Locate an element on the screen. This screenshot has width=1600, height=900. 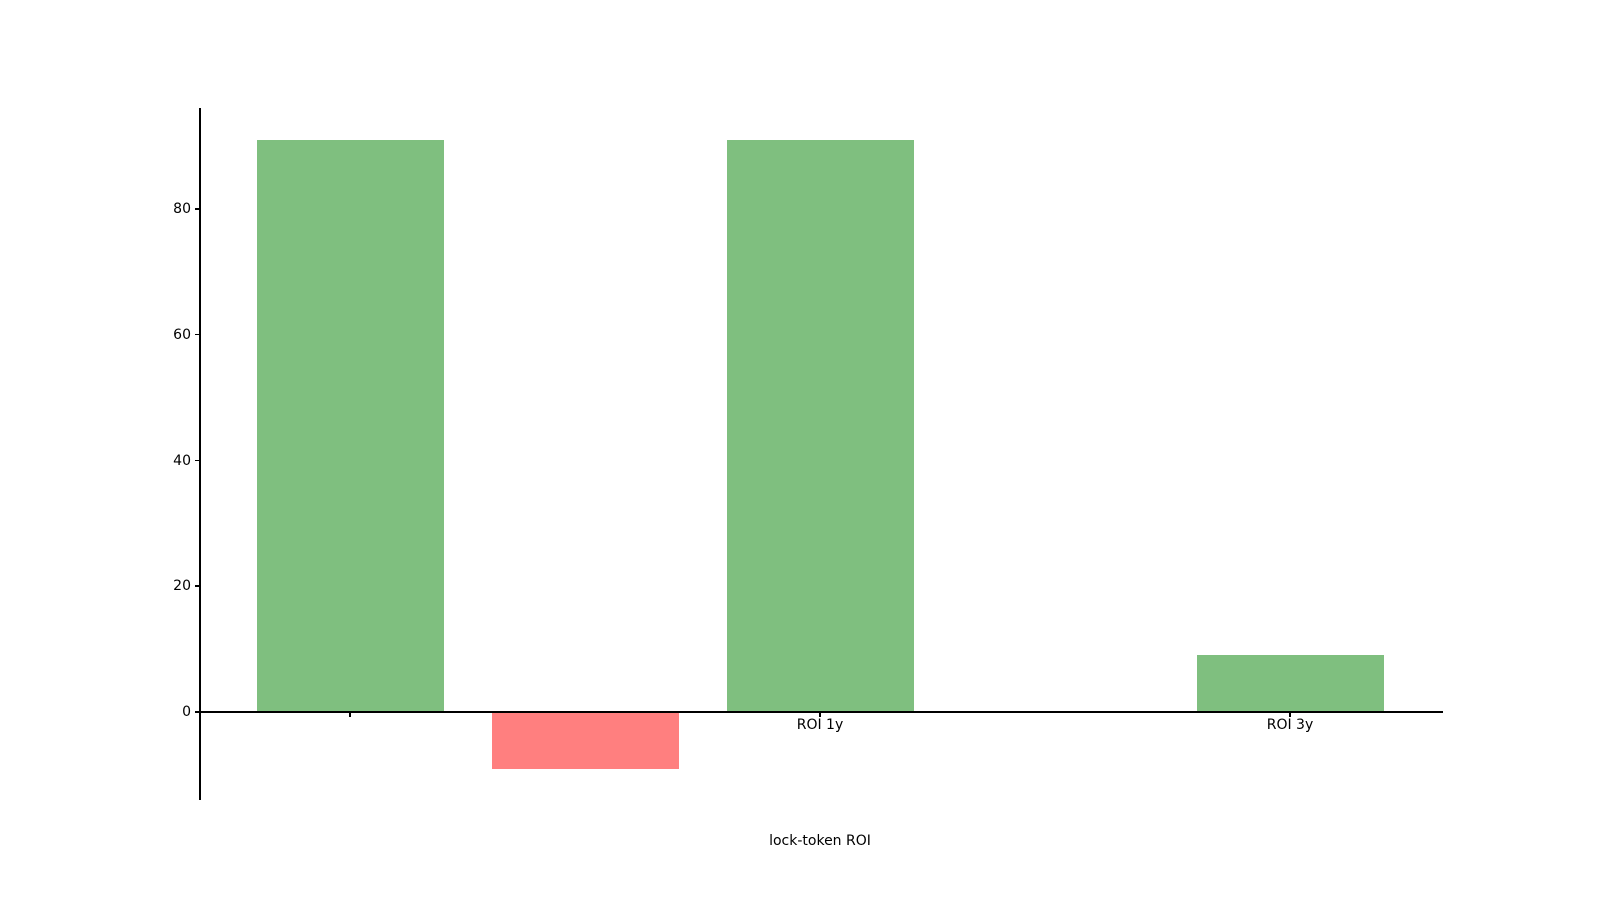
y-tick-label: 40 is located at coordinates (182, 460).